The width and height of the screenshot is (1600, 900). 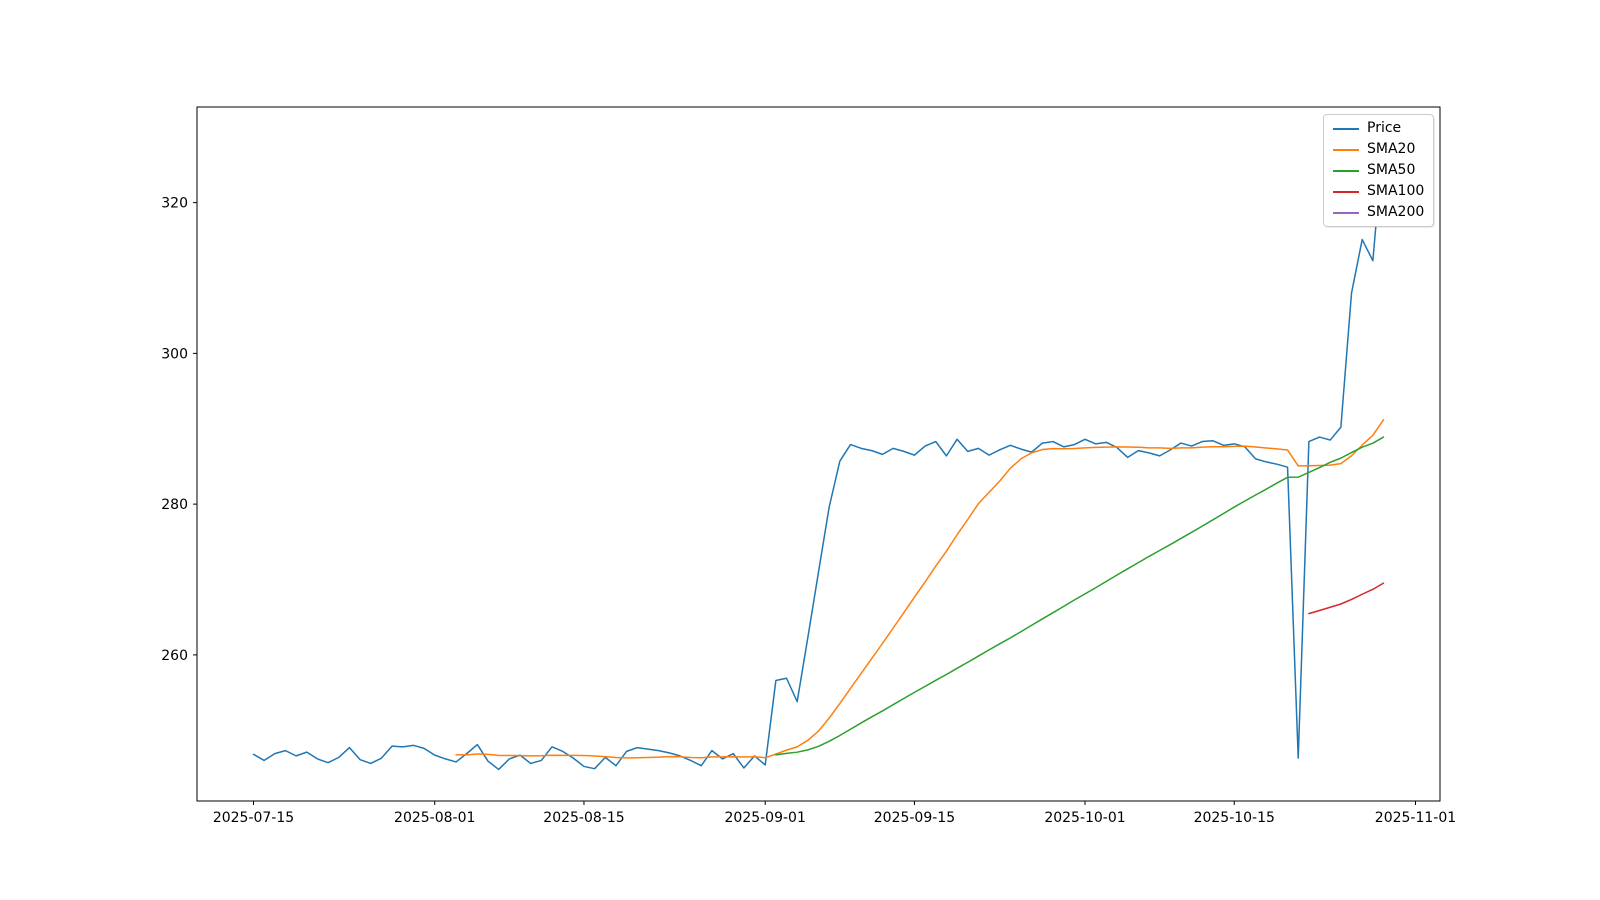 I want to click on sma20-line-sample-icon, so click(x=1346, y=149).